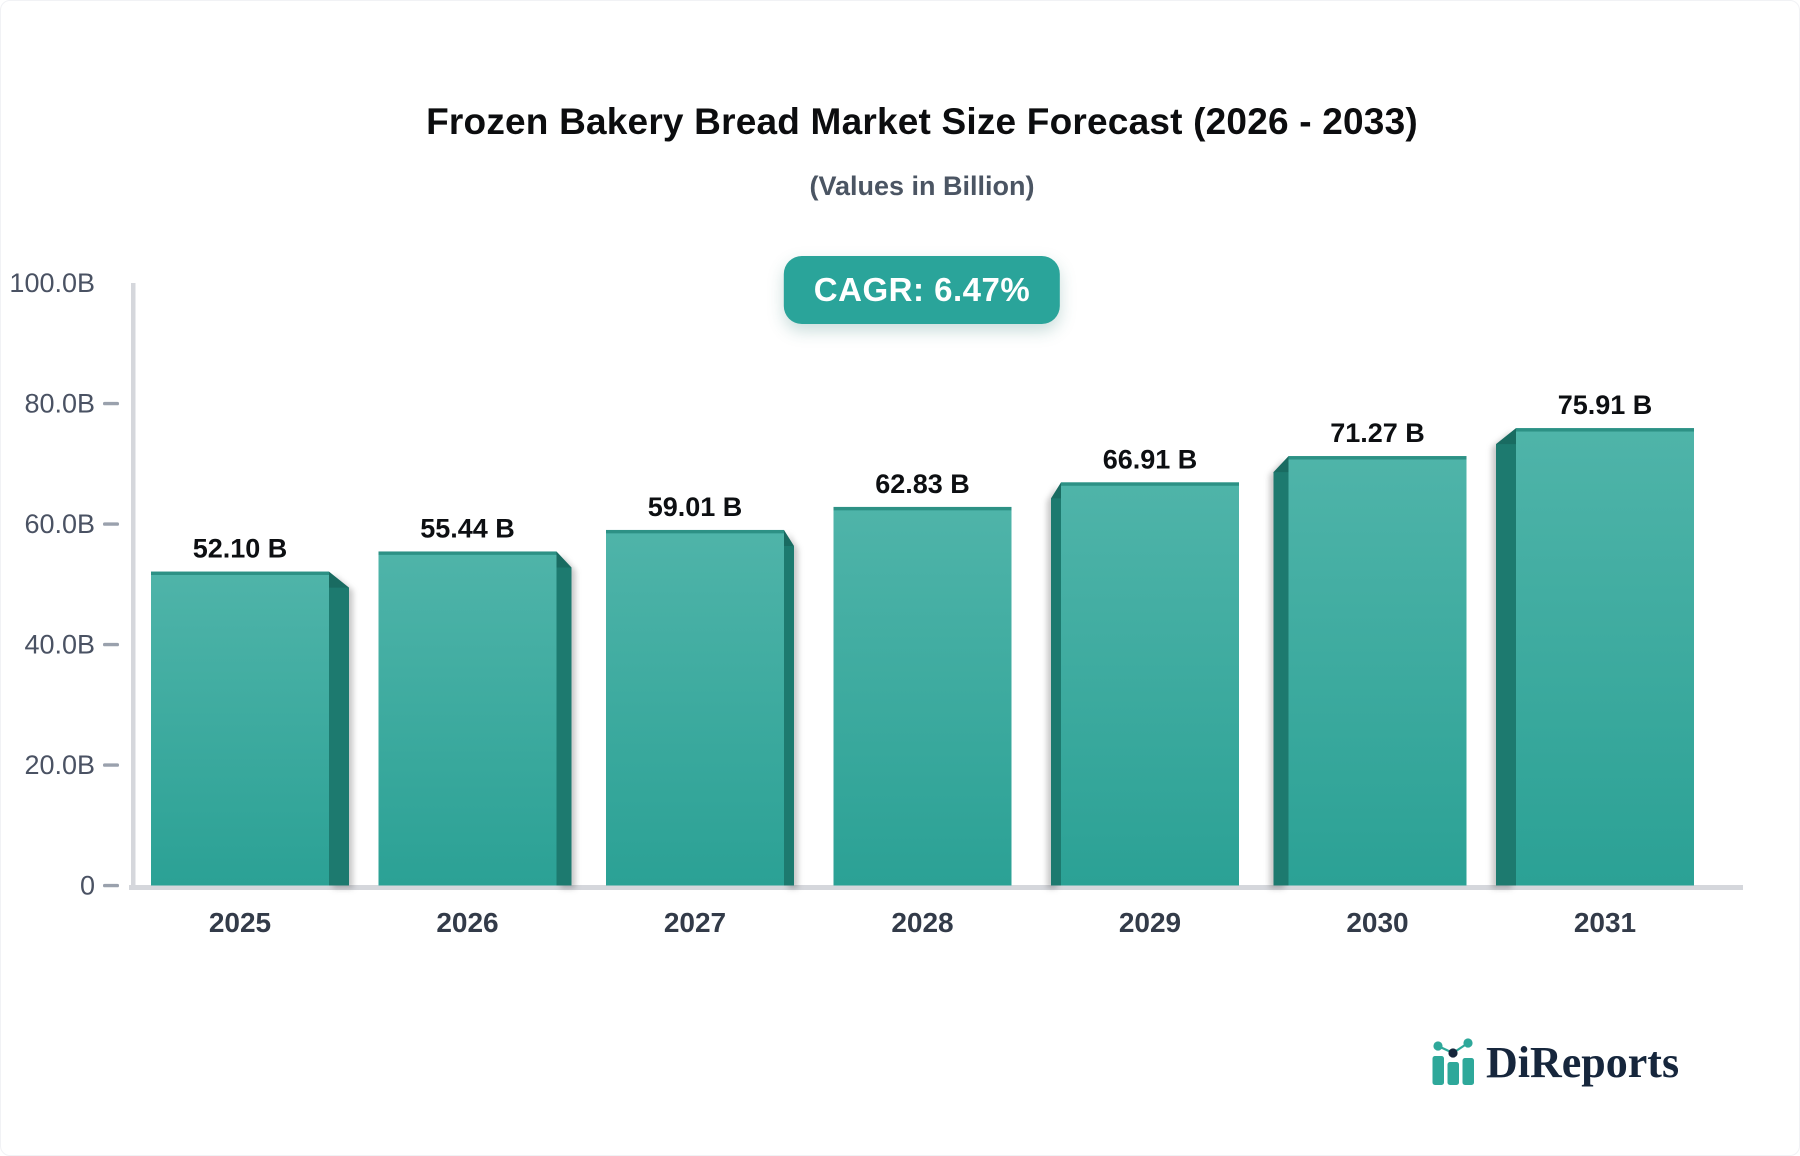  What do you see at coordinates (1605, 405) in the screenshot?
I see `bar-value-label: 75.91 B` at bounding box center [1605, 405].